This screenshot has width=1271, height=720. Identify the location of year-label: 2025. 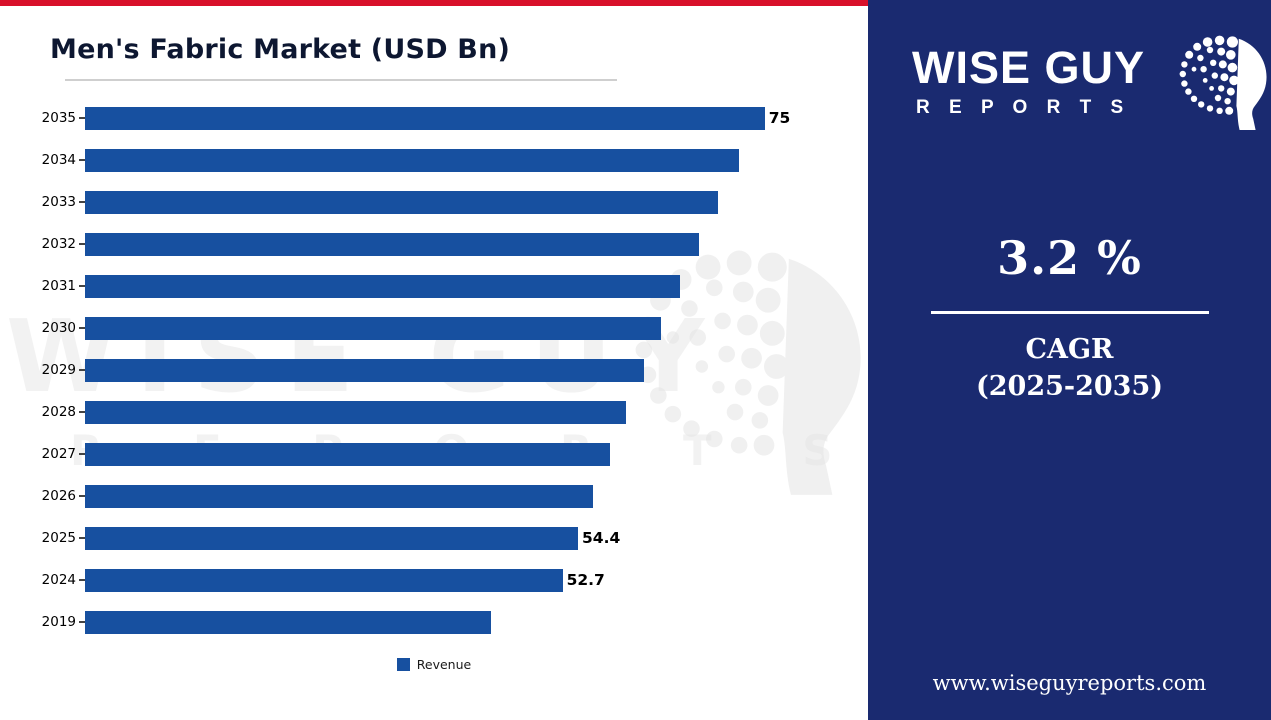
(58, 538).